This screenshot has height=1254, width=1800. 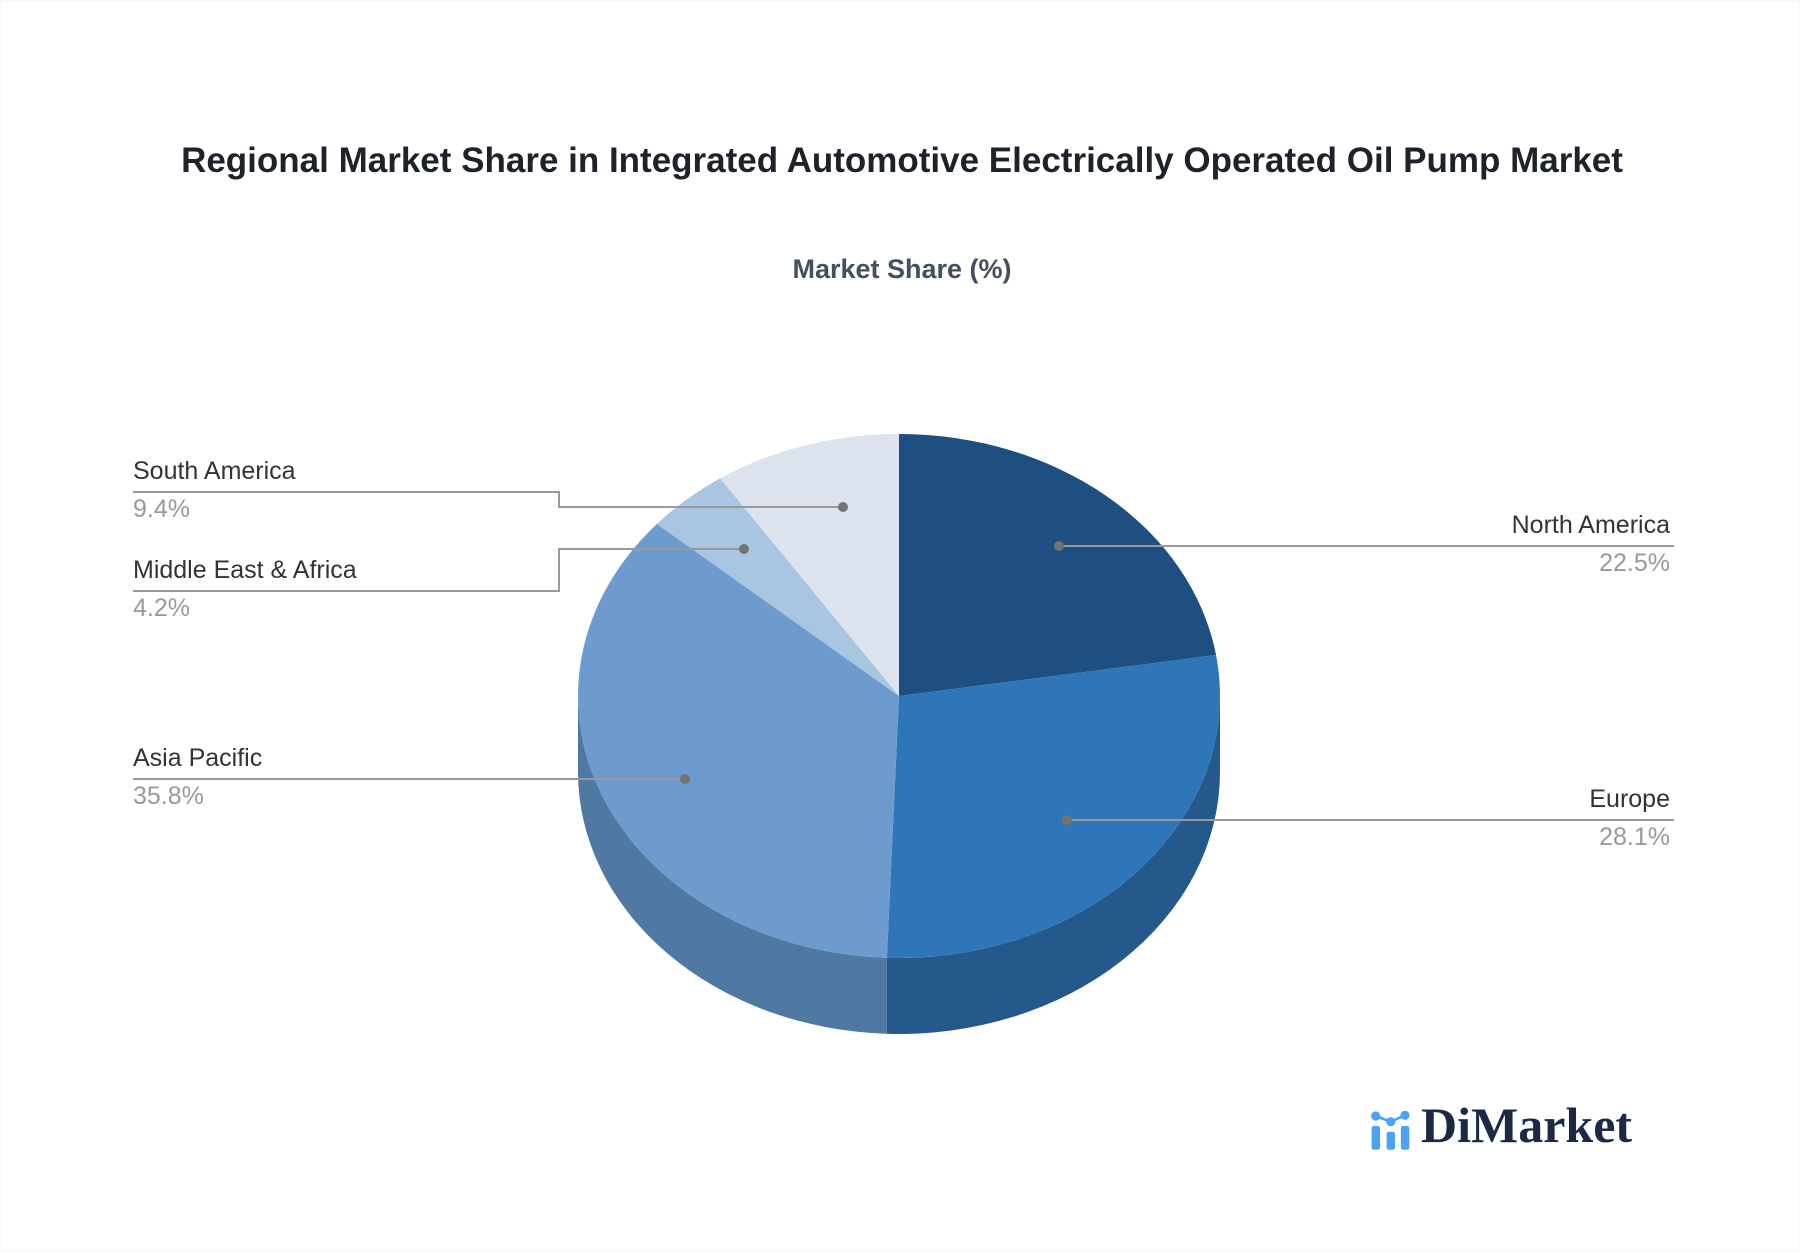 I want to click on pie-slice-asia-pacific, so click(x=738, y=740).